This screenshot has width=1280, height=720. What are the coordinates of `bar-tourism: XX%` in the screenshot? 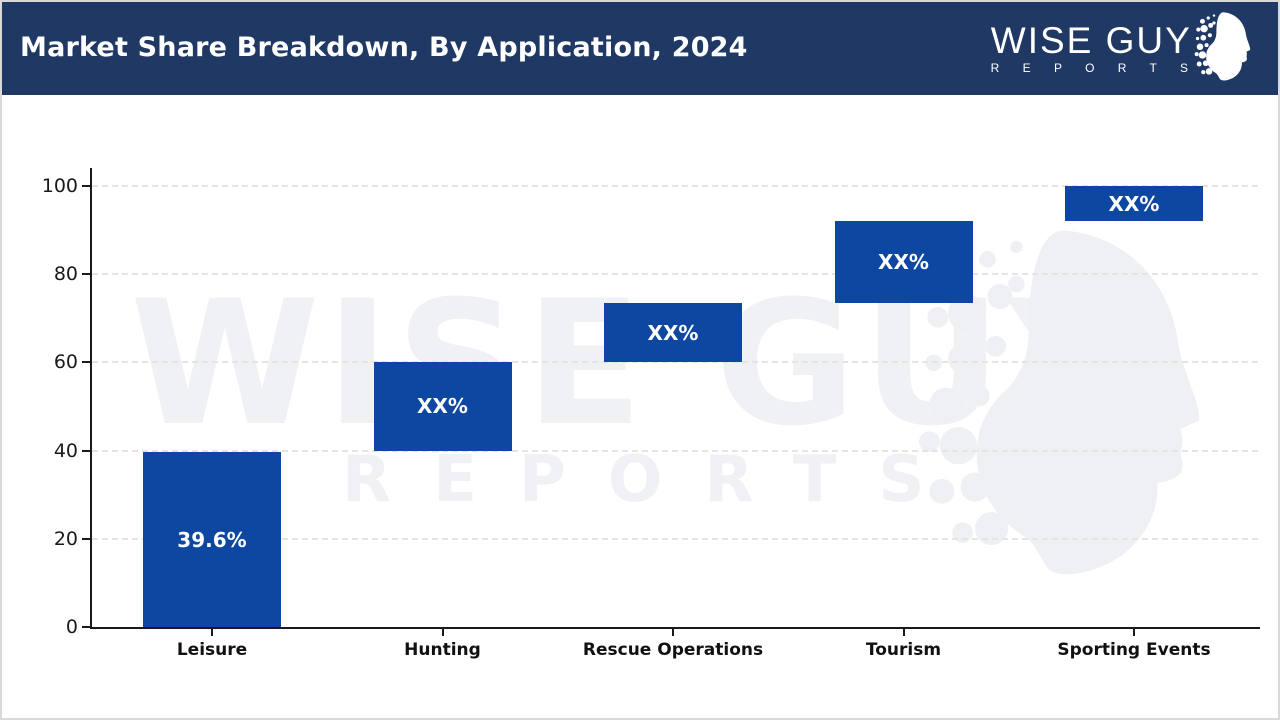 It's located at (903, 262).